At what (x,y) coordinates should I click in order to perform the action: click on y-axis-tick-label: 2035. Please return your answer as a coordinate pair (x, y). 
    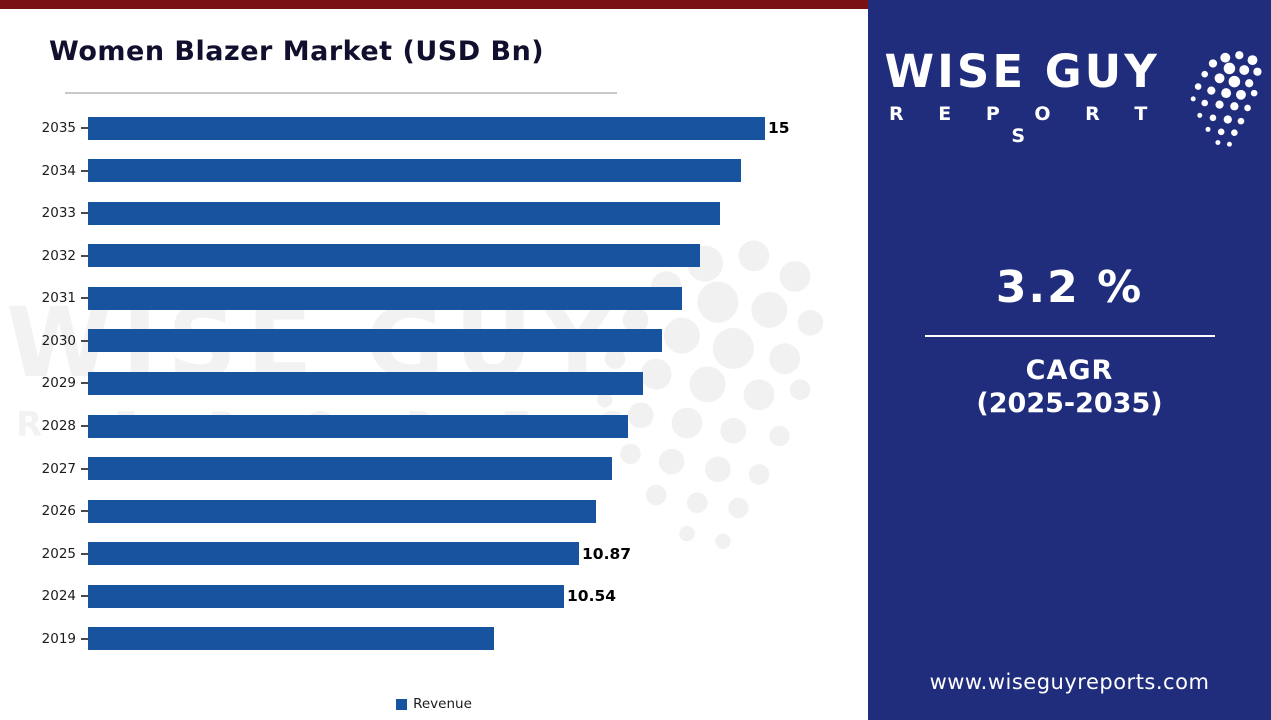
    Looking at the image, I should click on (58, 128).